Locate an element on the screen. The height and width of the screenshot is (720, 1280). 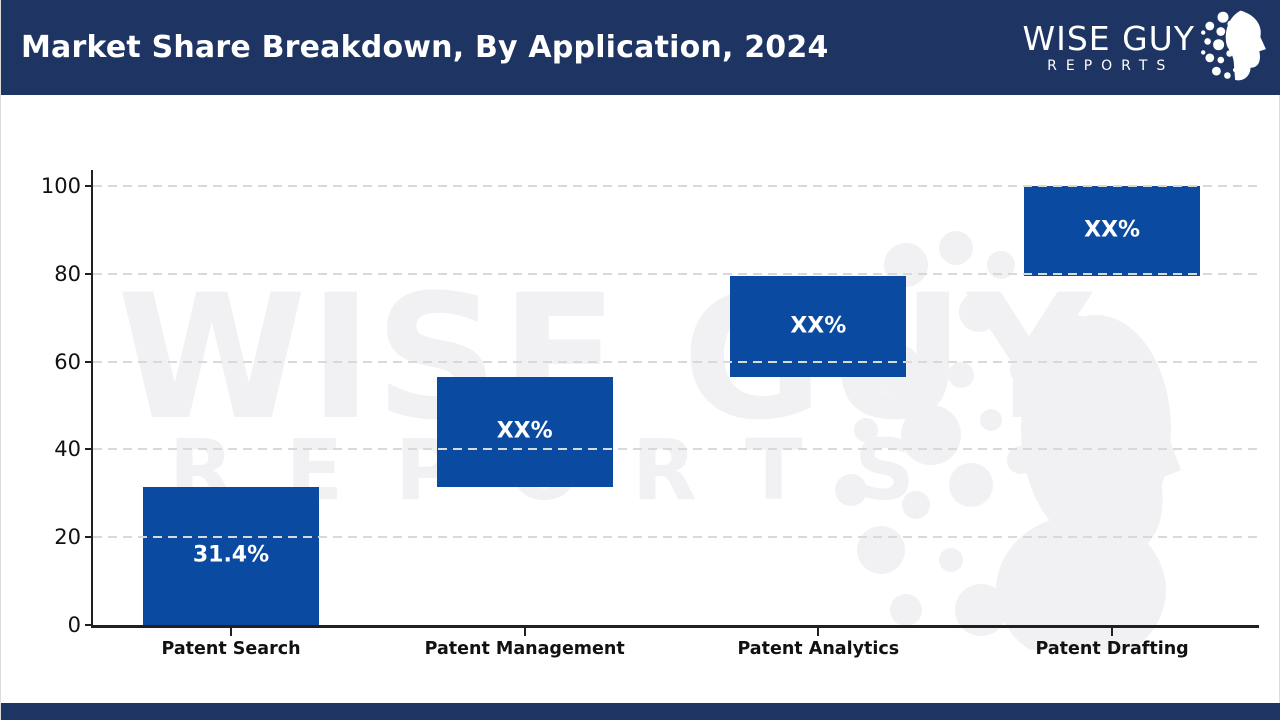
y-tick-label: 40 is located at coordinates (67, 449).